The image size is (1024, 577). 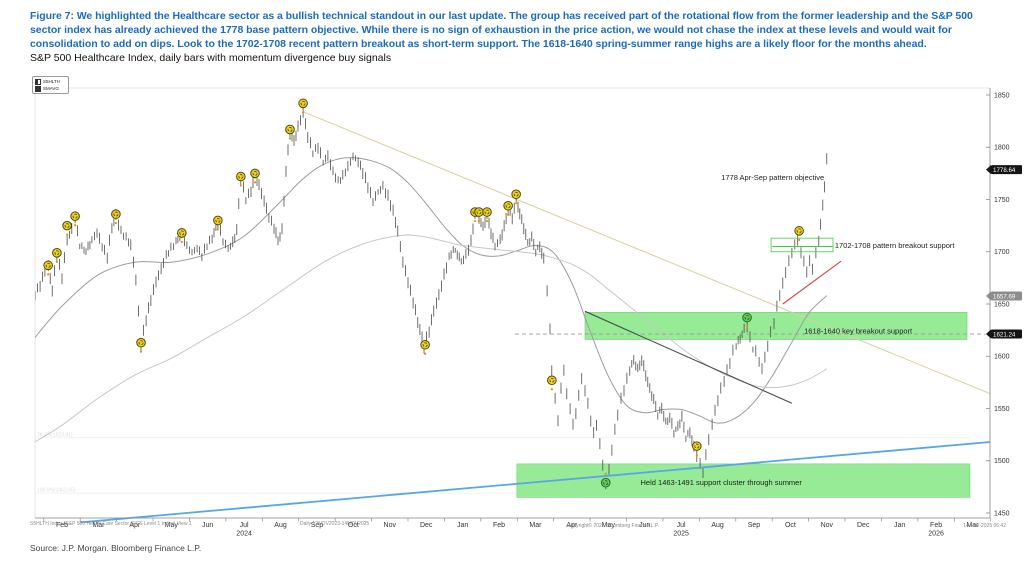 I want to click on svg-text: 1500, so click(x=1002, y=461).